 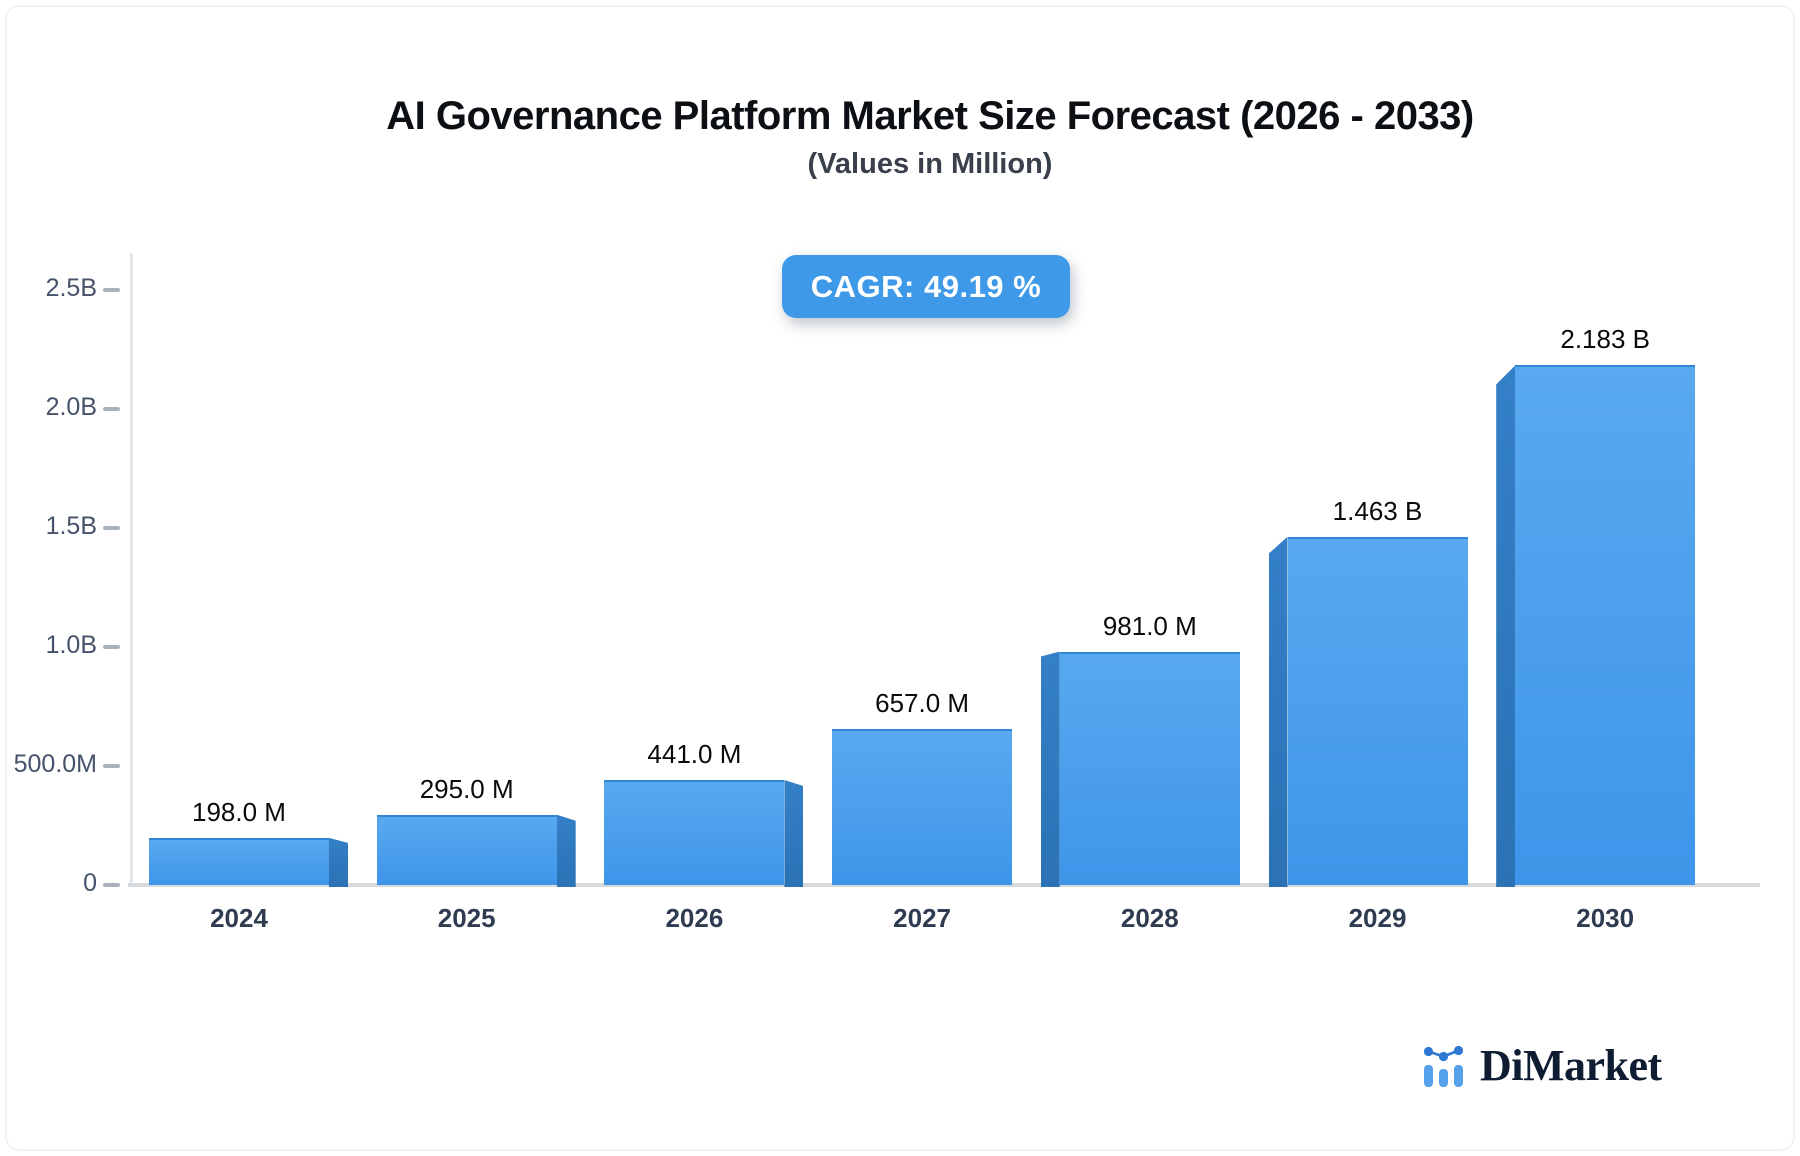 I want to click on bar-value-label: 1.463 B, so click(x=1377, y=510).